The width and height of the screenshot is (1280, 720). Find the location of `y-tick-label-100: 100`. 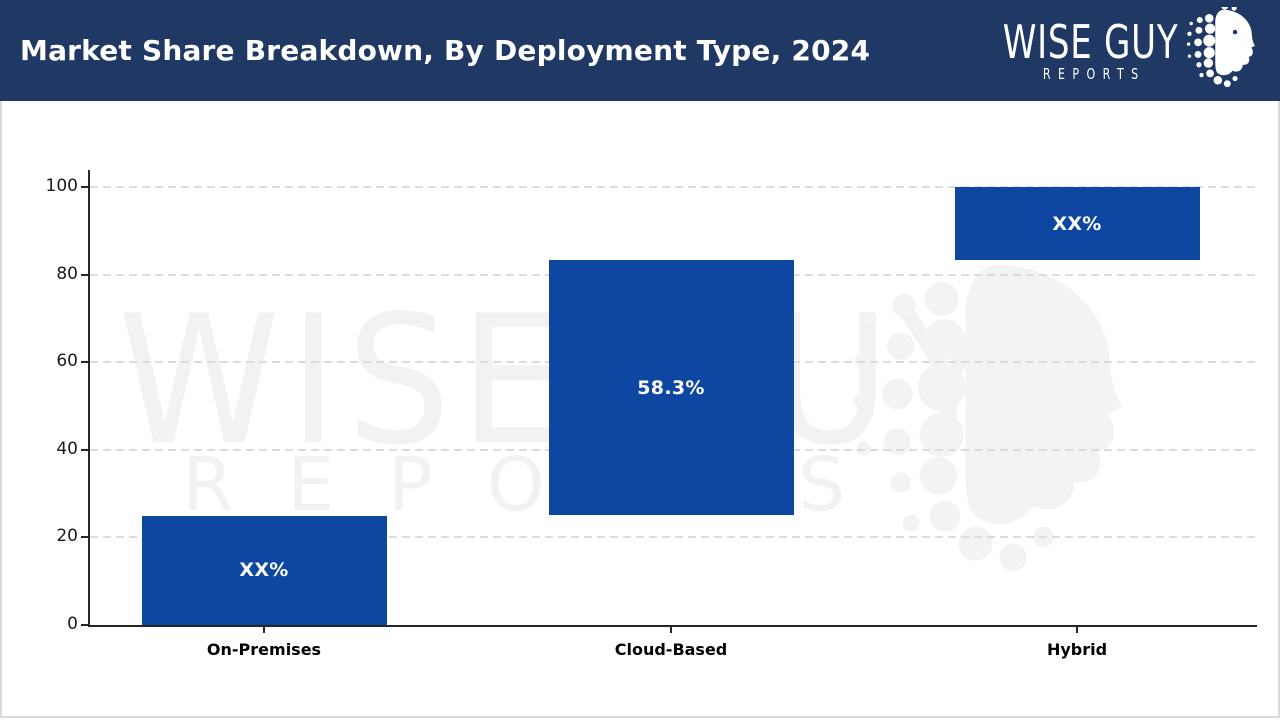

y-tick-label-100: 100 is located at coordinates (61, 186).